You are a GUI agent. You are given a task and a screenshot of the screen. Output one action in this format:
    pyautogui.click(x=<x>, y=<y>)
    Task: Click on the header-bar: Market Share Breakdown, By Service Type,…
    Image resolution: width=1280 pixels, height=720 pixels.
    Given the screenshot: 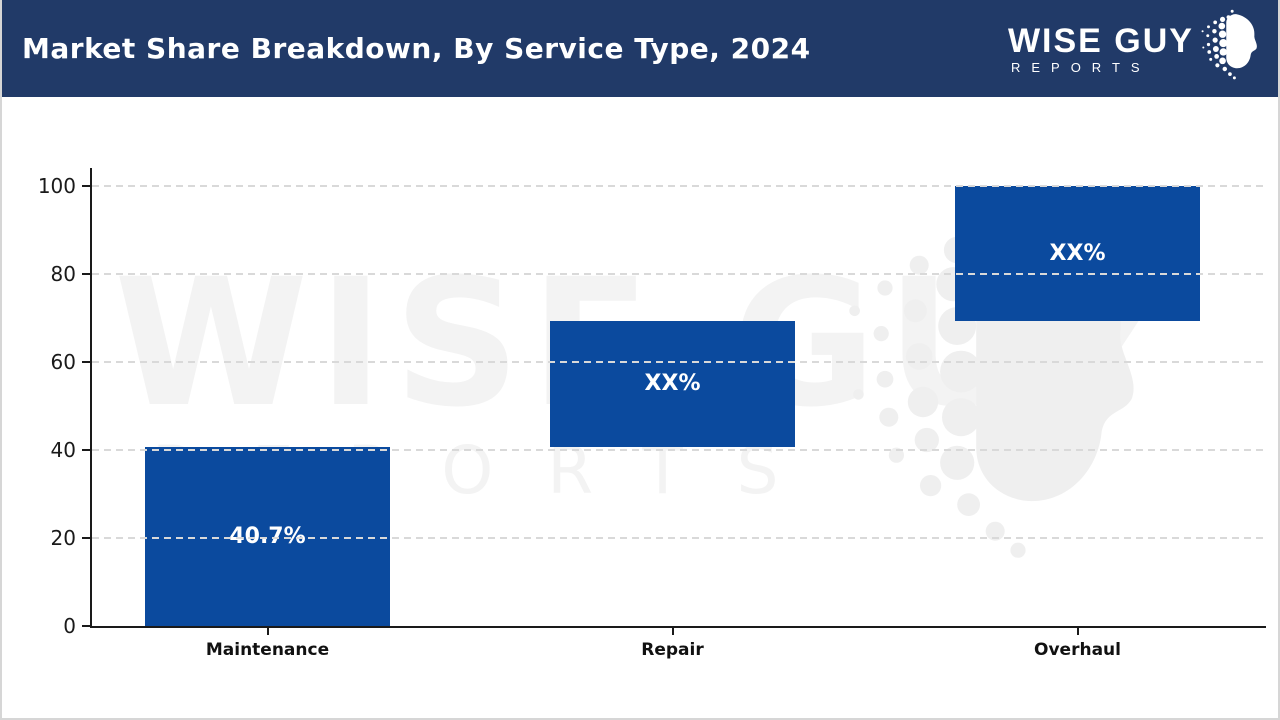 What is the action you would take?
    pyautogui.click(x=640, y=48)
    